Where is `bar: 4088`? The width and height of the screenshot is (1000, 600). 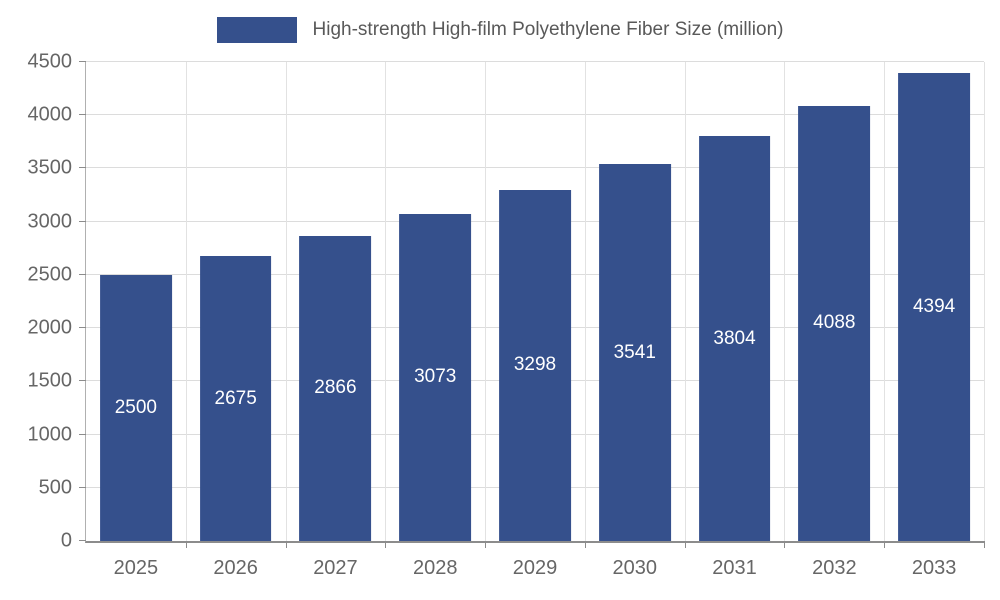
bar: 4088 is located at coordinates (834, 323).